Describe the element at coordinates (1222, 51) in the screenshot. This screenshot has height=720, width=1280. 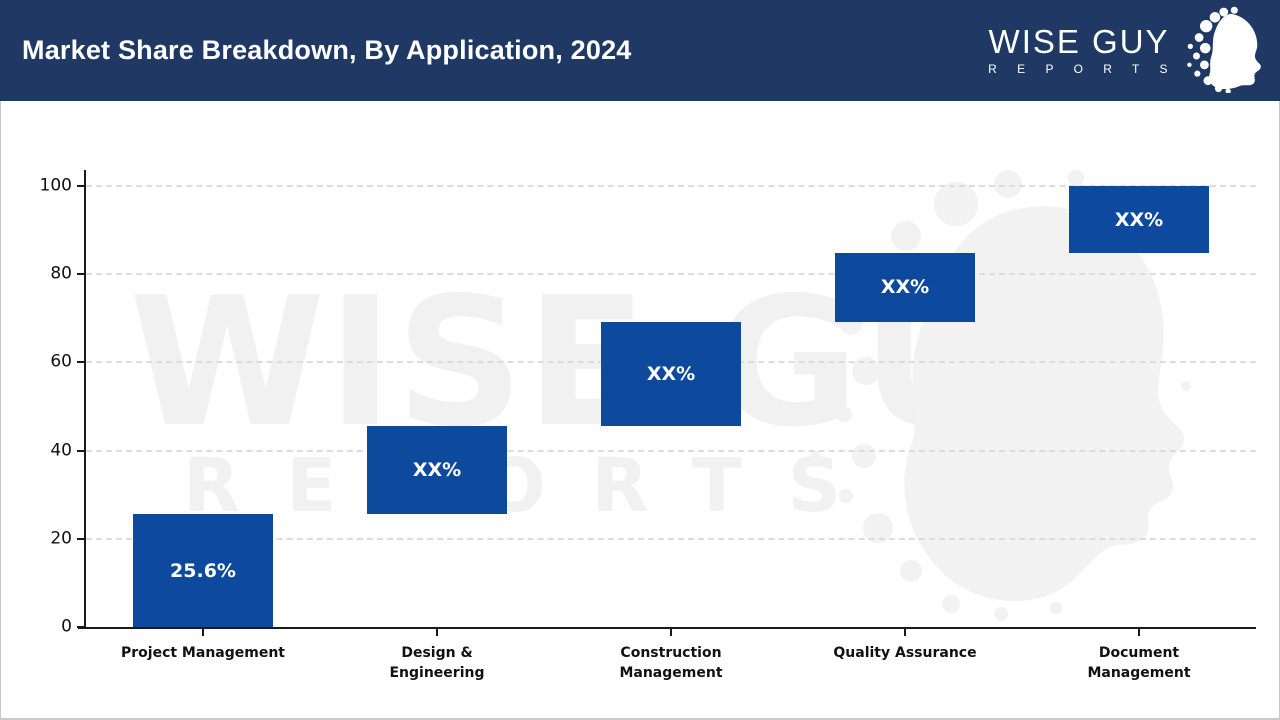
I see `brand-head-icon` at that location.